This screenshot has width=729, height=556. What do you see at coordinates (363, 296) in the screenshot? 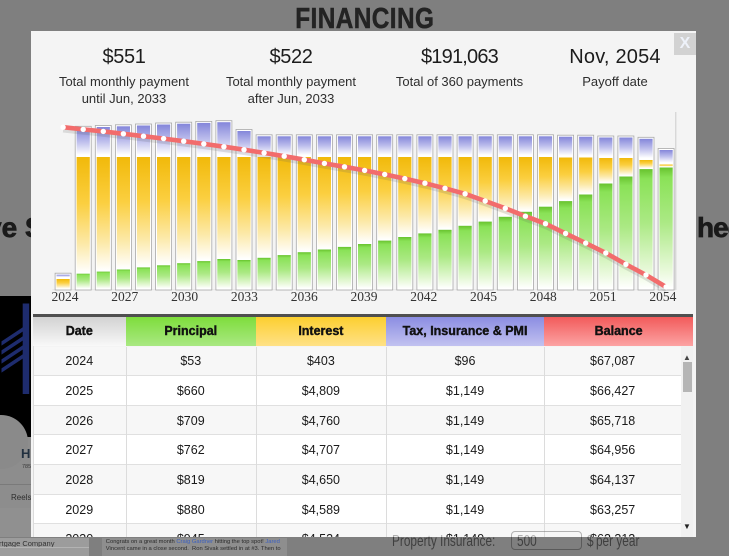
I see `svg-text: 2039` at bounding box center [363, 296].